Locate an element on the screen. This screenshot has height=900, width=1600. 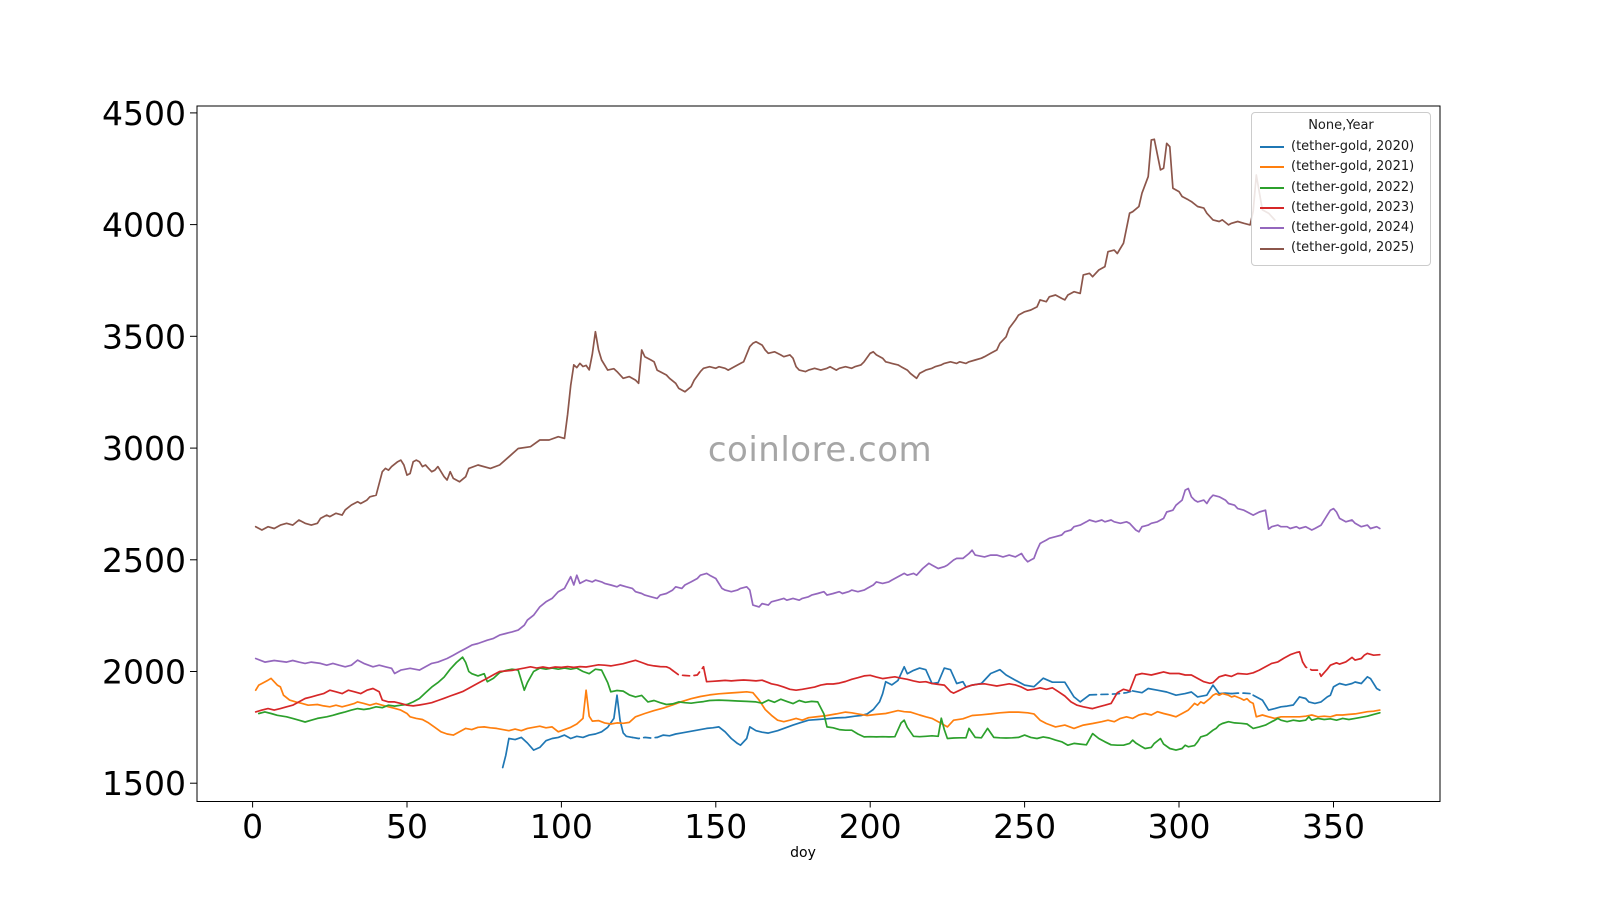
legend-entry-2021: (tether-gold, 2021) is located at coordinates (1341, 167).